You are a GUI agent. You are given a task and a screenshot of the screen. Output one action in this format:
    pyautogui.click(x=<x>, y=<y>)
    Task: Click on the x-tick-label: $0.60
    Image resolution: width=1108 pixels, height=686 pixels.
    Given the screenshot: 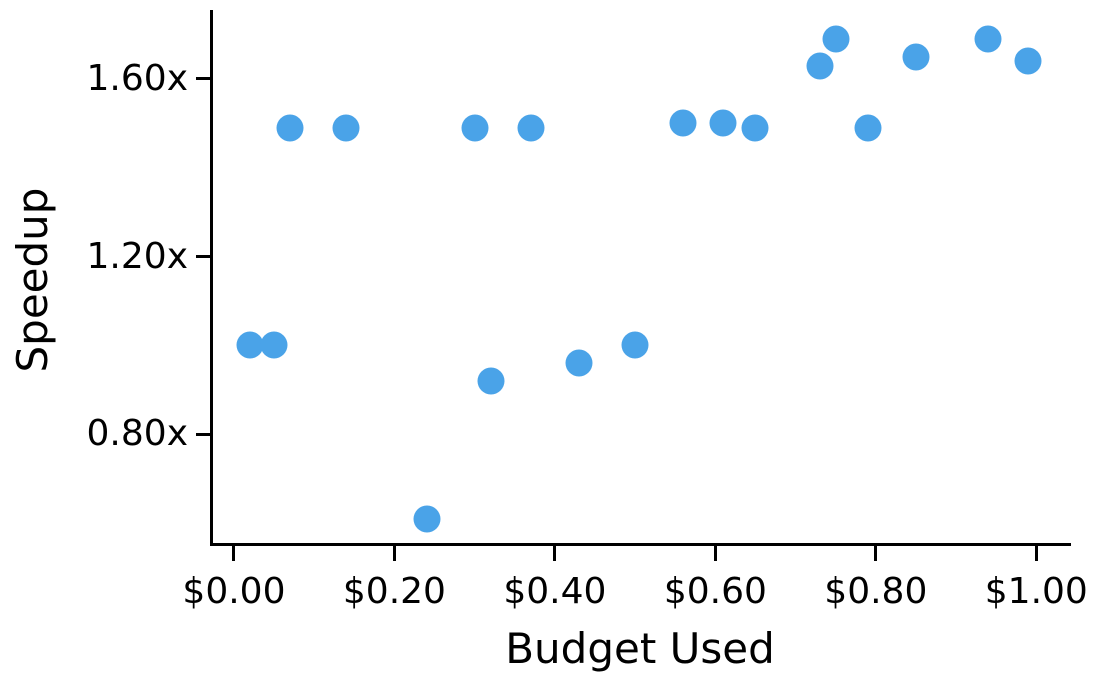 What is the action you would take?
    pyautogui.click(x=715, y=591)
    